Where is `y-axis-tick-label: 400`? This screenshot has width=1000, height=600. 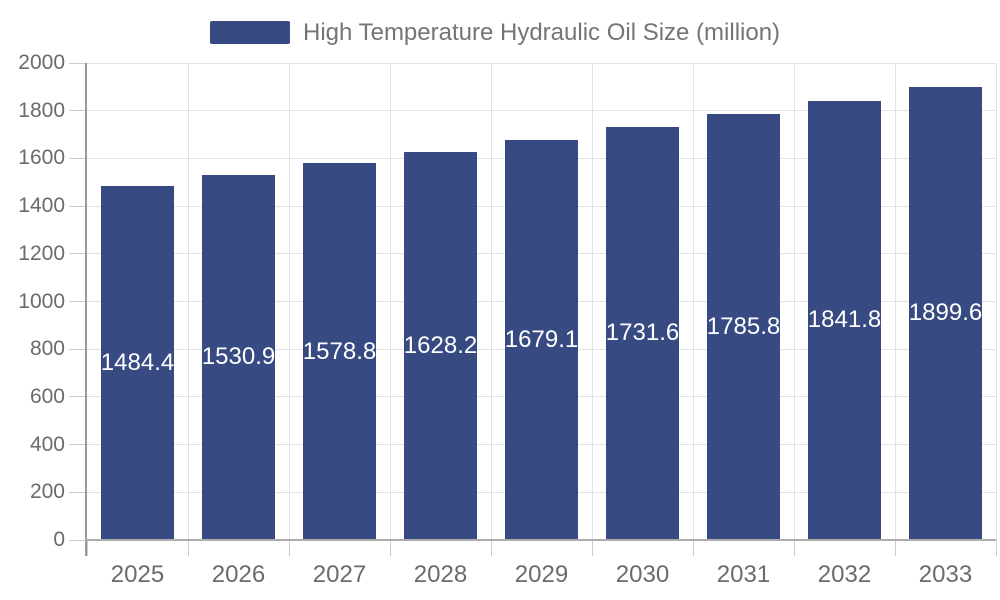
y-axis-tick-label: 400 is located at coordinates (47, 444).